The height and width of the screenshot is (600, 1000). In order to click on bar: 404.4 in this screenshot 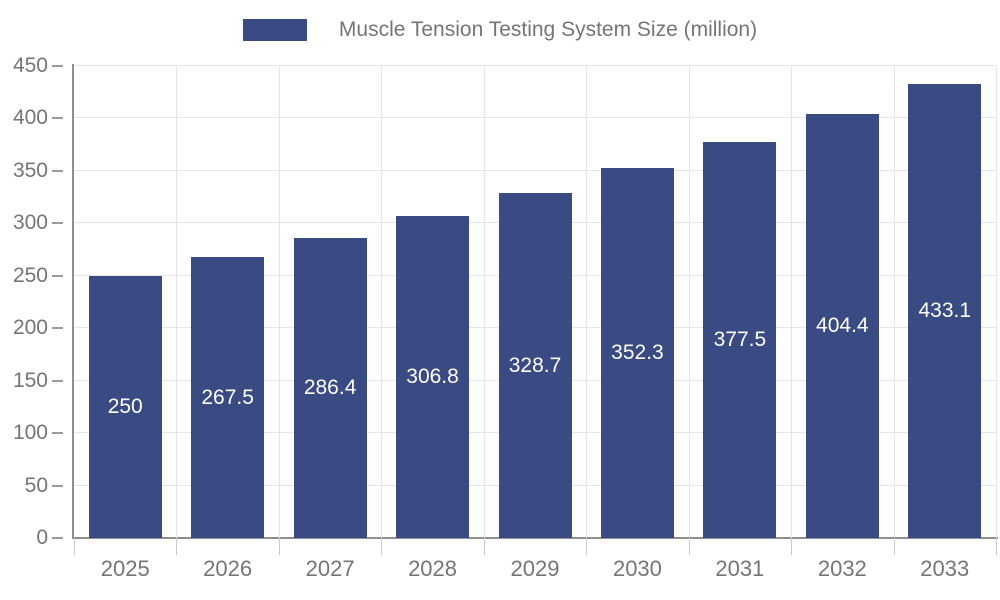, I will do `click(842, 325)`.